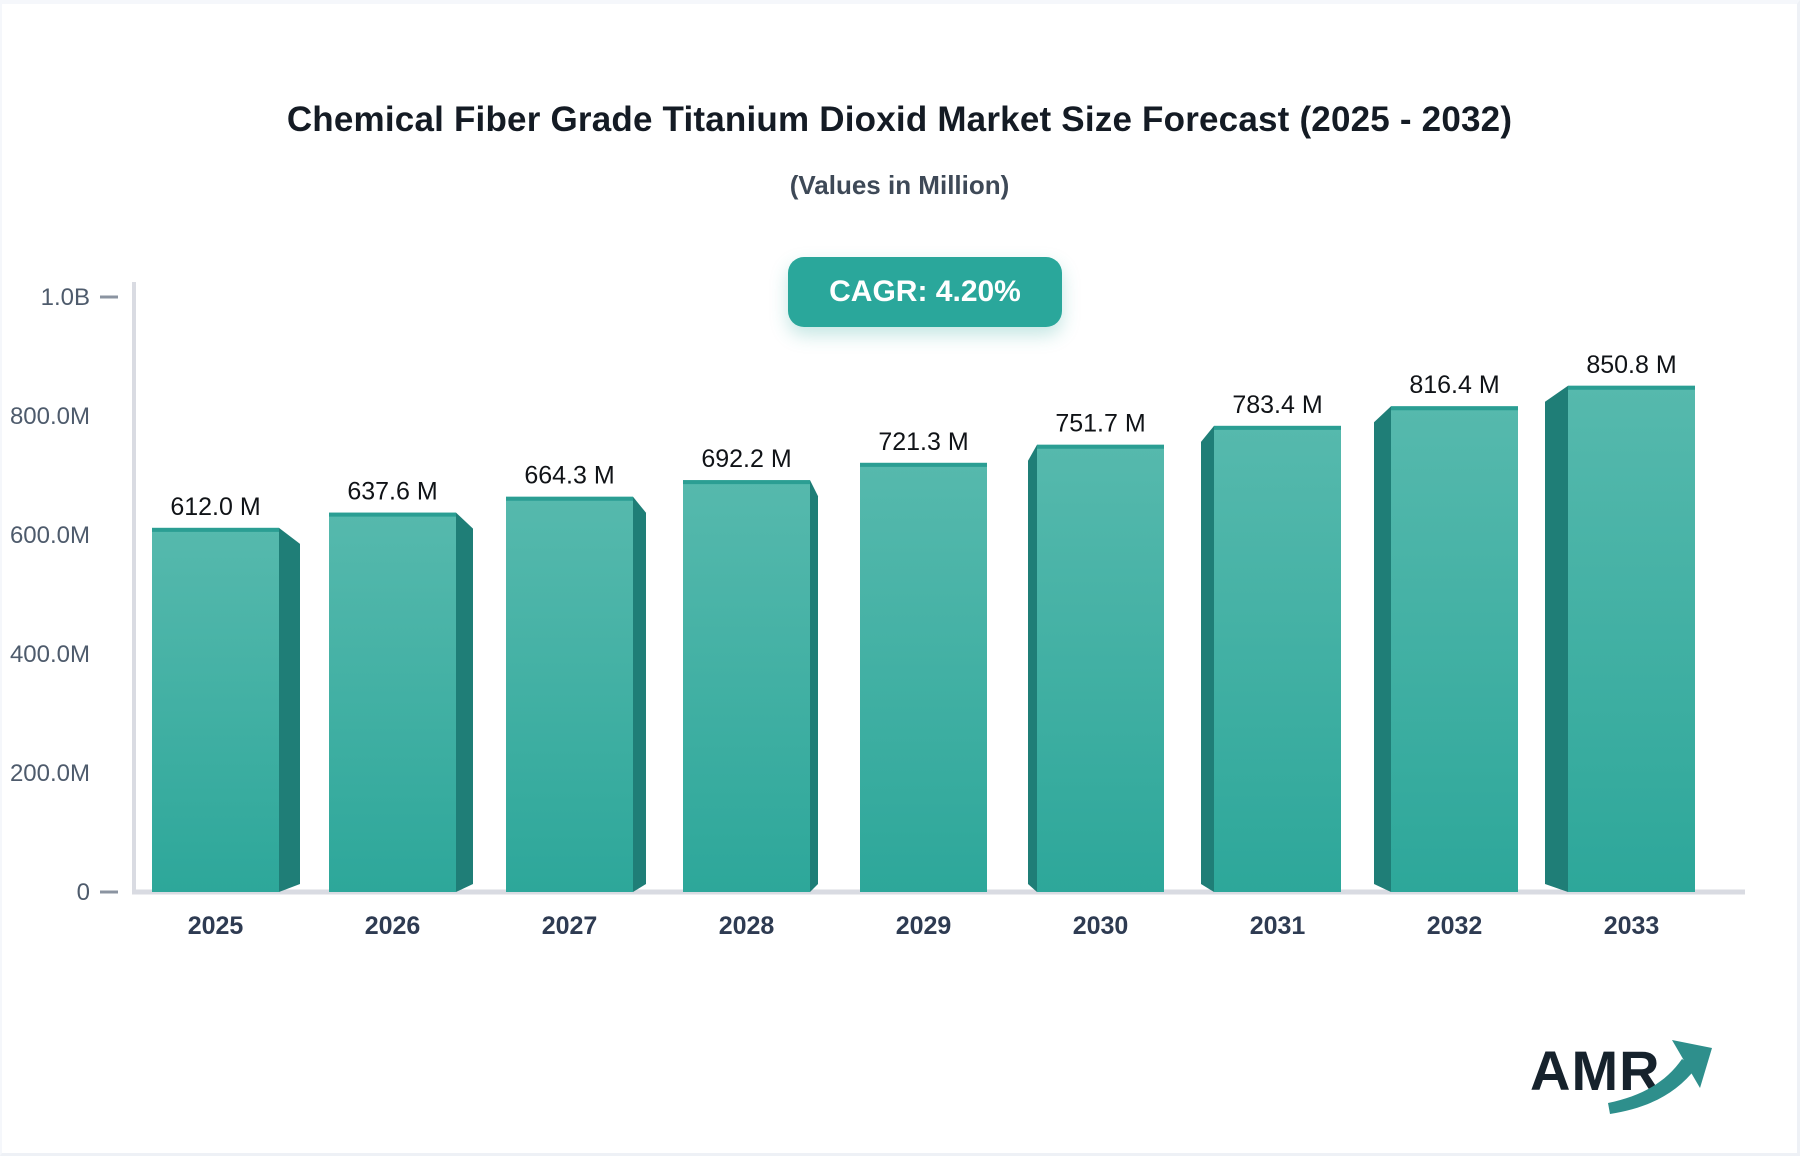  Describe the element at coordinates (1660, 1077) in the screenshot. I see `growth-arrow-icon` at that location.